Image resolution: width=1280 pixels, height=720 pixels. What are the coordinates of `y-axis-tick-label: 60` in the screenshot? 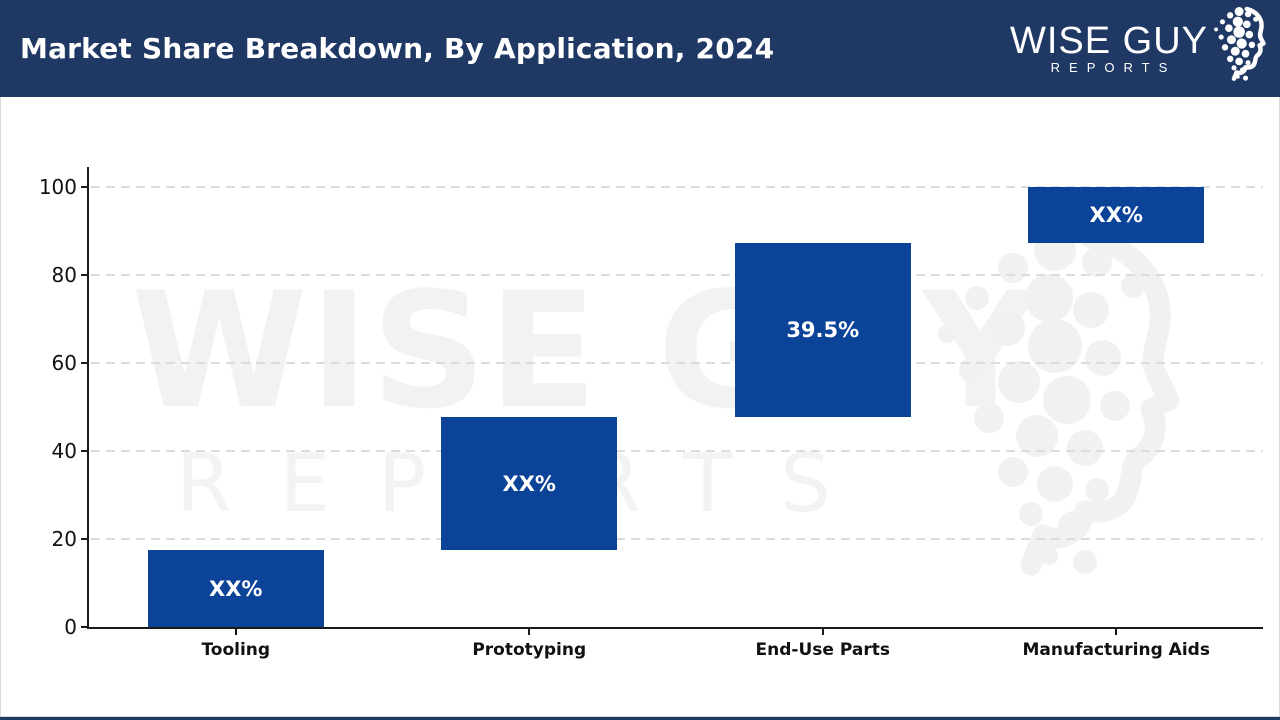 It's located at (64, 363).